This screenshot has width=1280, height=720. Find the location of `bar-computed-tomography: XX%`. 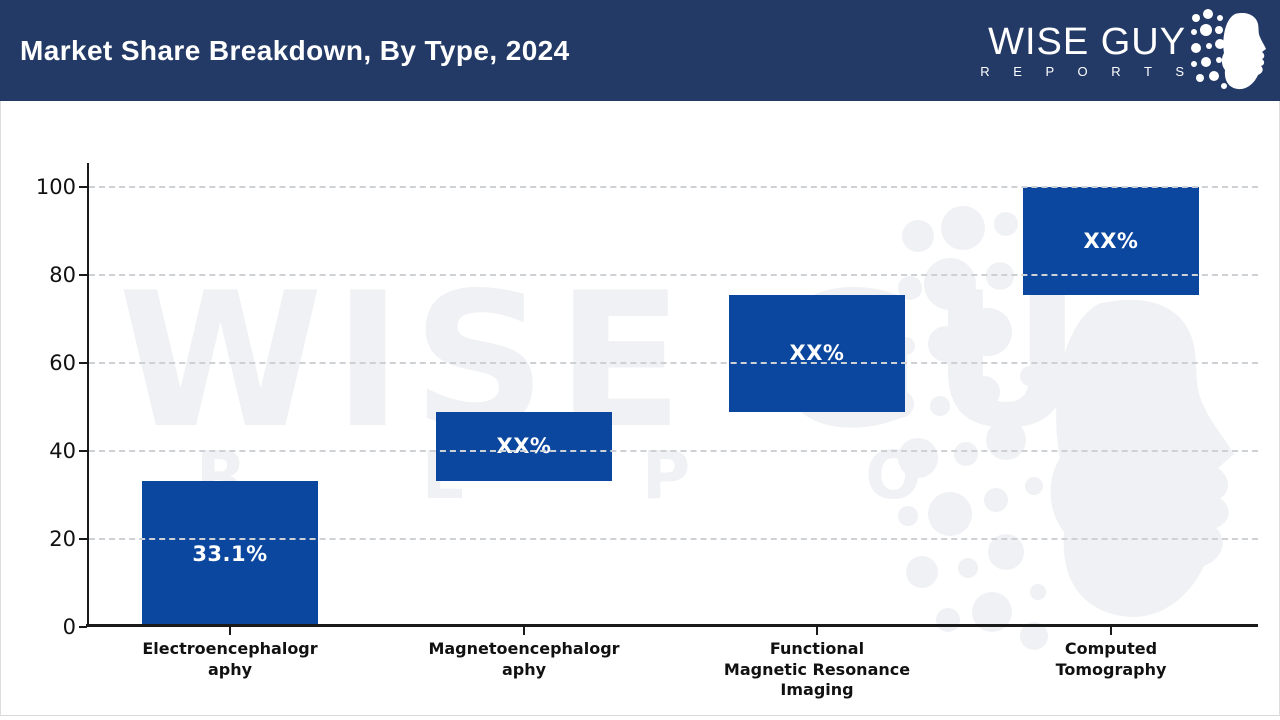

bar-computed-tomography: XX% is located at coordinates (1111, 241).